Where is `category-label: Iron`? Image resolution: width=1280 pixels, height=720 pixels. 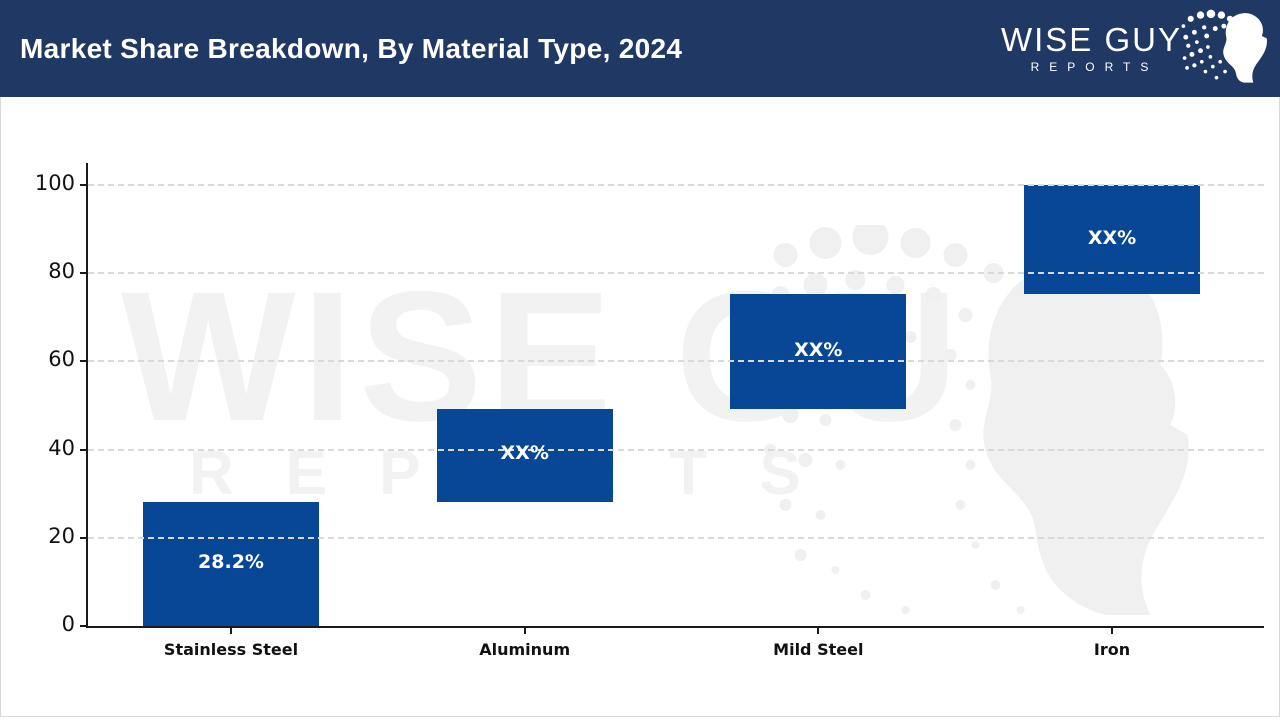 category-label: Iron is located at coordinates (1112, 649).